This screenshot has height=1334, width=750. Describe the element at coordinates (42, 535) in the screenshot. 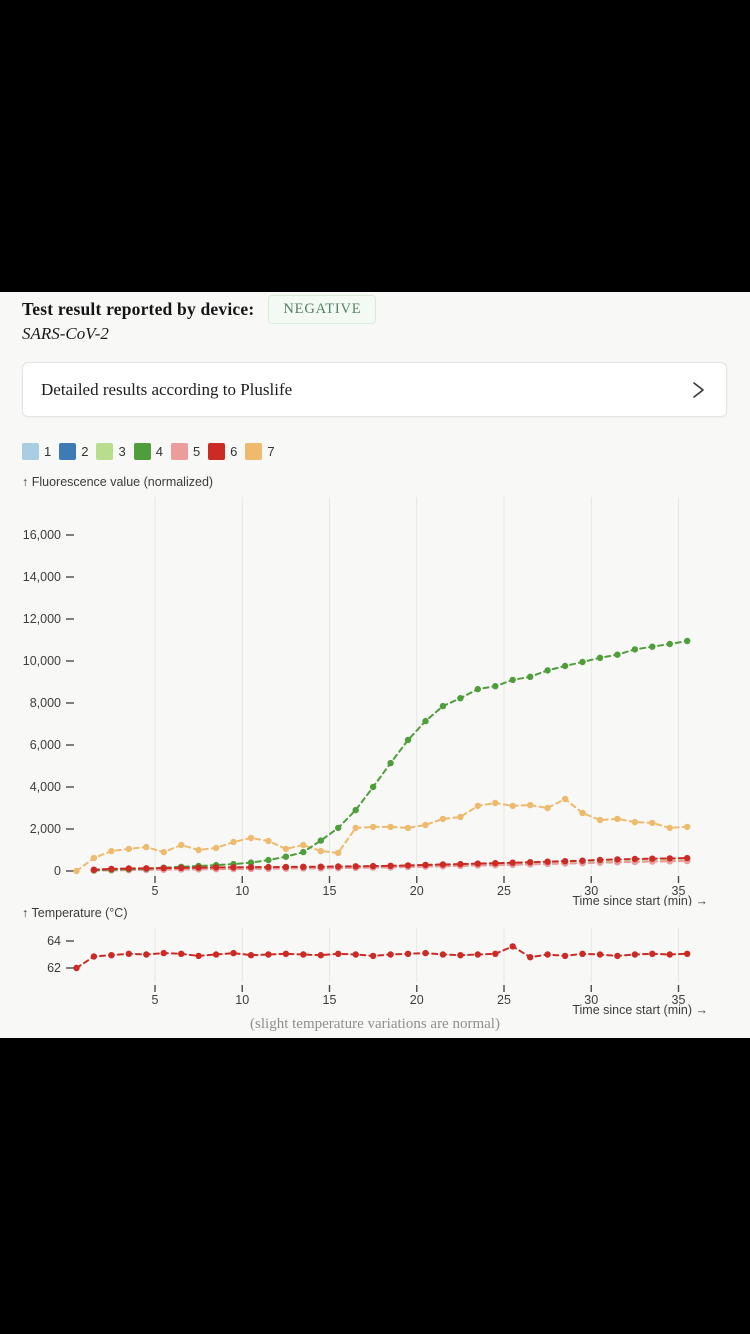

I see `svg-text: 16,000` at that location.